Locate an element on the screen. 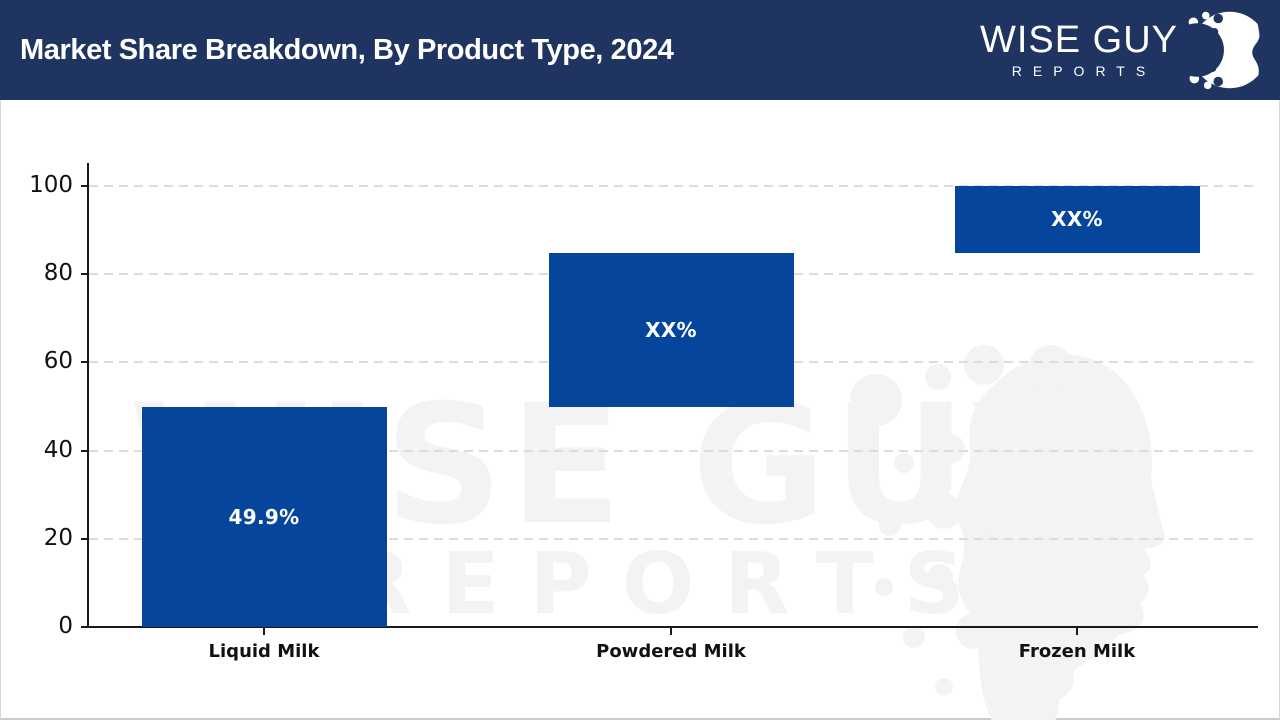 This screenshot has width=1280, height=720. y-tick-label: 80 is located at coordinates (58, 273).